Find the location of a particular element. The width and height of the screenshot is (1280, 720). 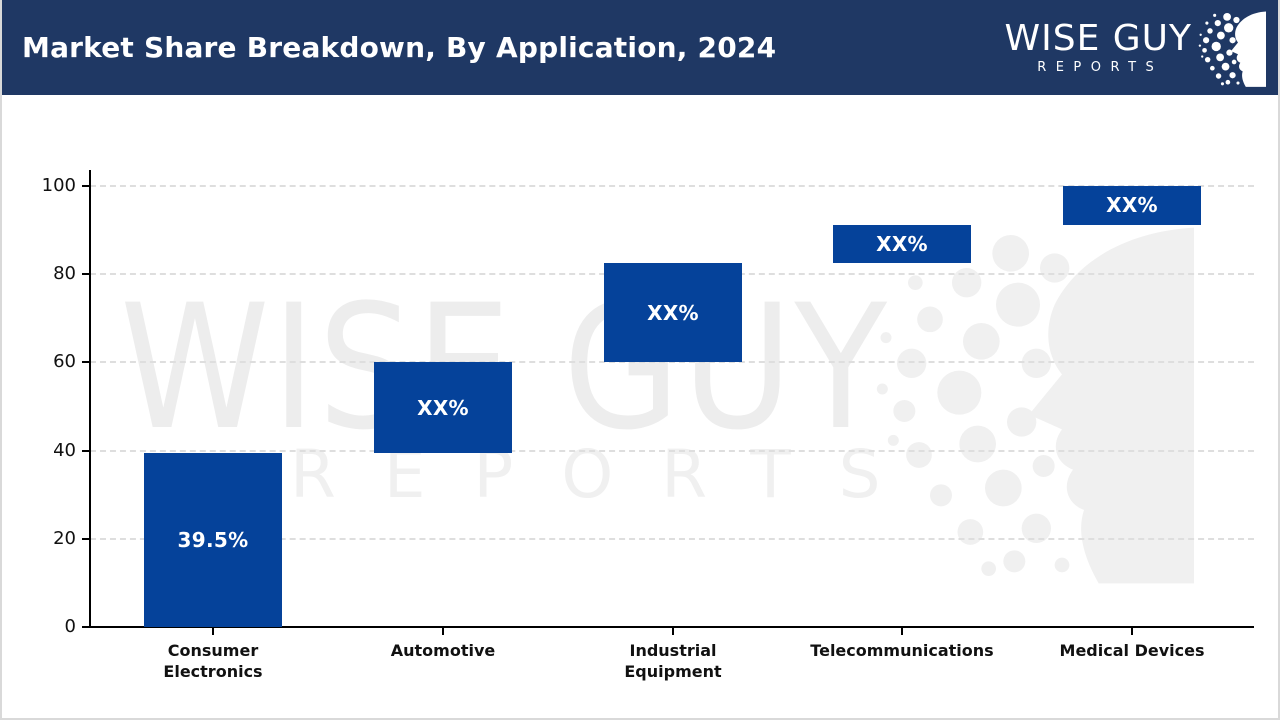

logo-name: WISE GUY is located at coordinates (1098, 38).